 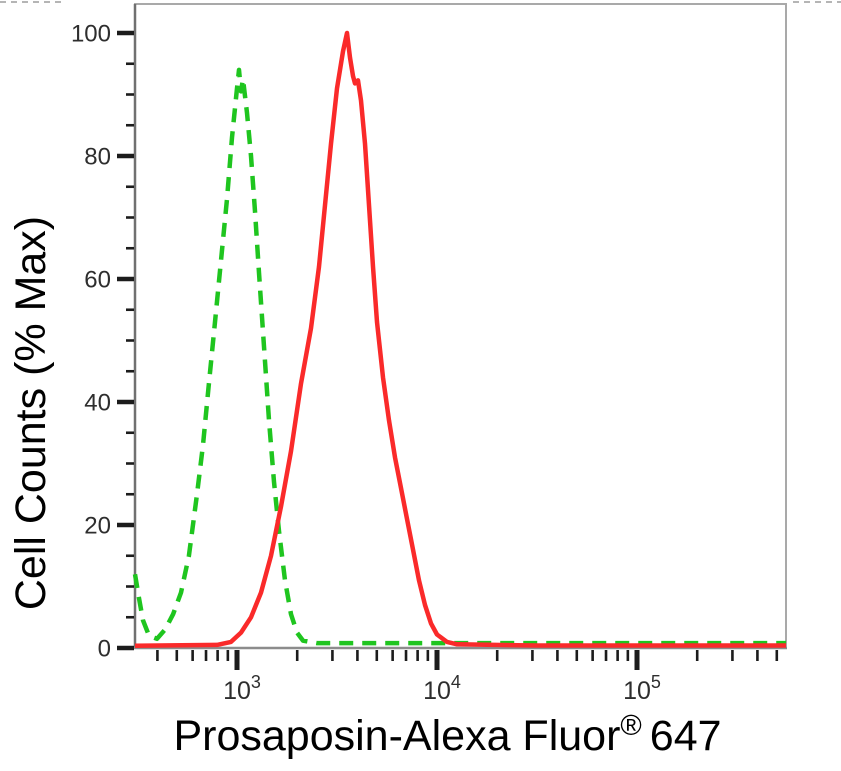 I want to click on y-tick-label: 20, so click(x=97, y=526).